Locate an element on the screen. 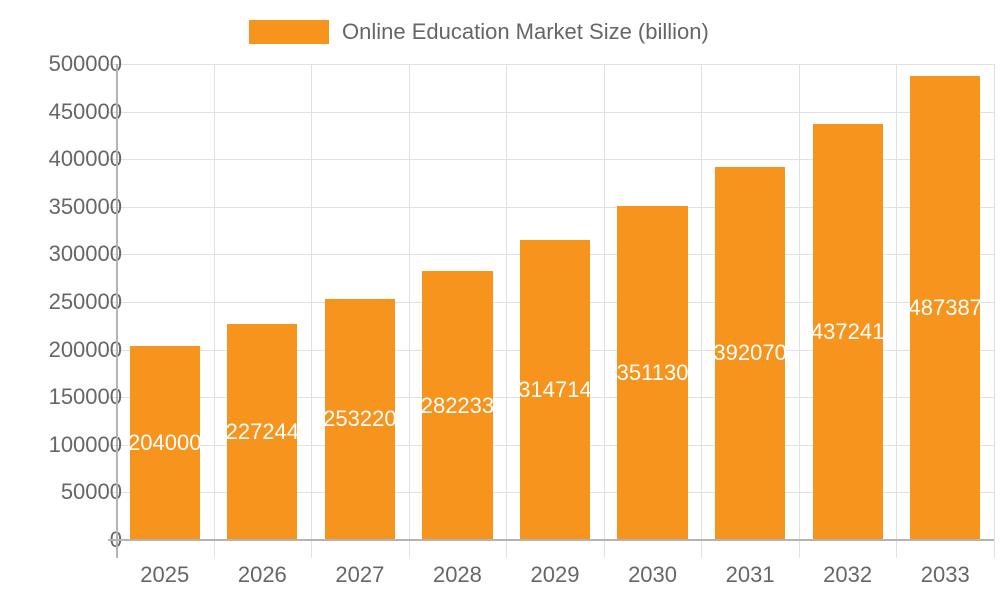 This screenshot has height=600, width=1000. x-tick-label: 2030 is located at coordinates (653, 574).